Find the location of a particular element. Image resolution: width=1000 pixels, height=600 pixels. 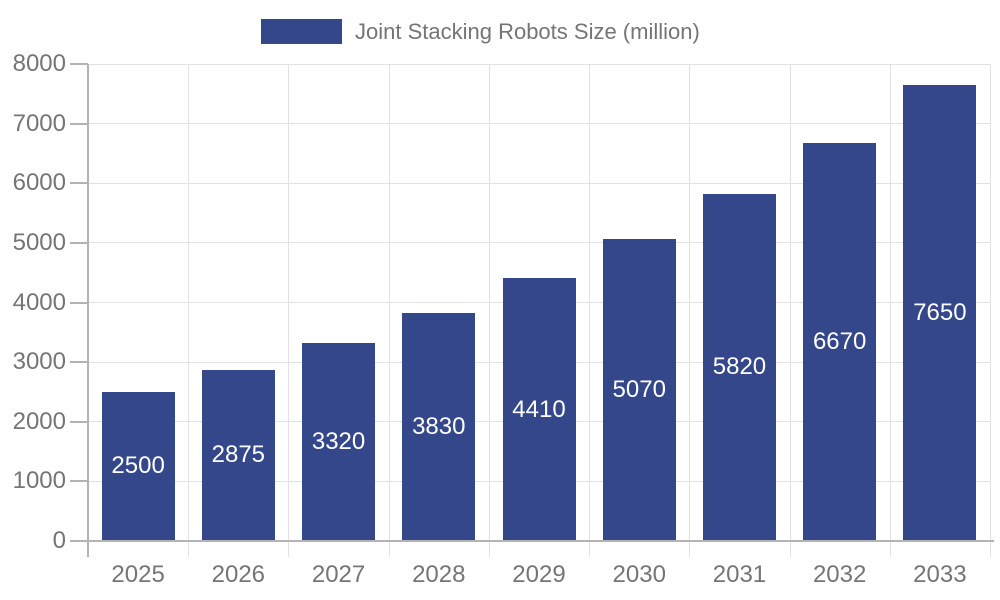

x-axis-line is located at coordinates (532, 541).